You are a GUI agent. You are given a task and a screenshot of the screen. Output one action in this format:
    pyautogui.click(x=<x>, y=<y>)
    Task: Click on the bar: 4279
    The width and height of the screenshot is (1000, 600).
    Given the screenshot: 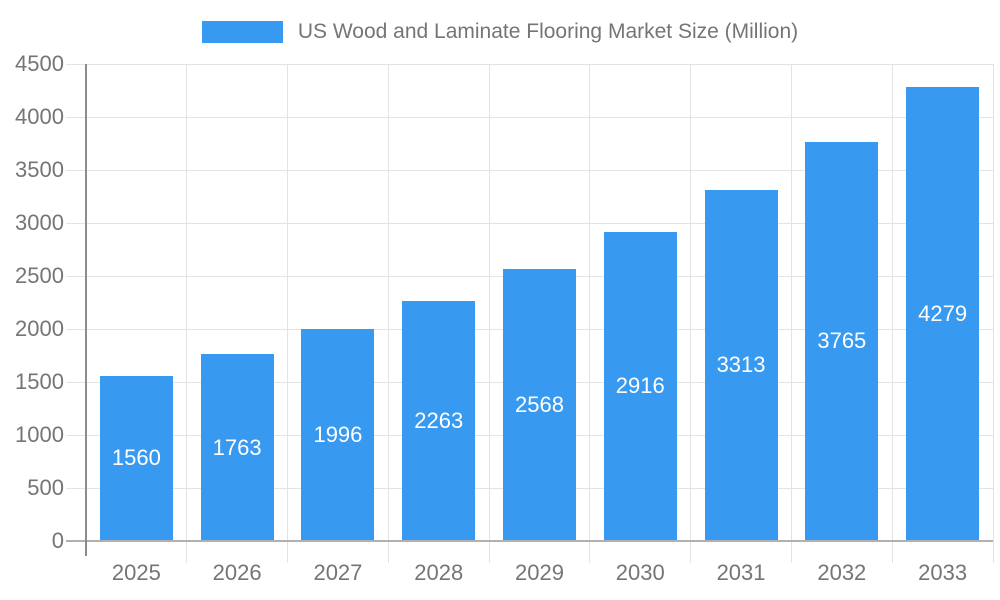 What is the action you would take?
    pyautogui.click(x=943, y=314)
    